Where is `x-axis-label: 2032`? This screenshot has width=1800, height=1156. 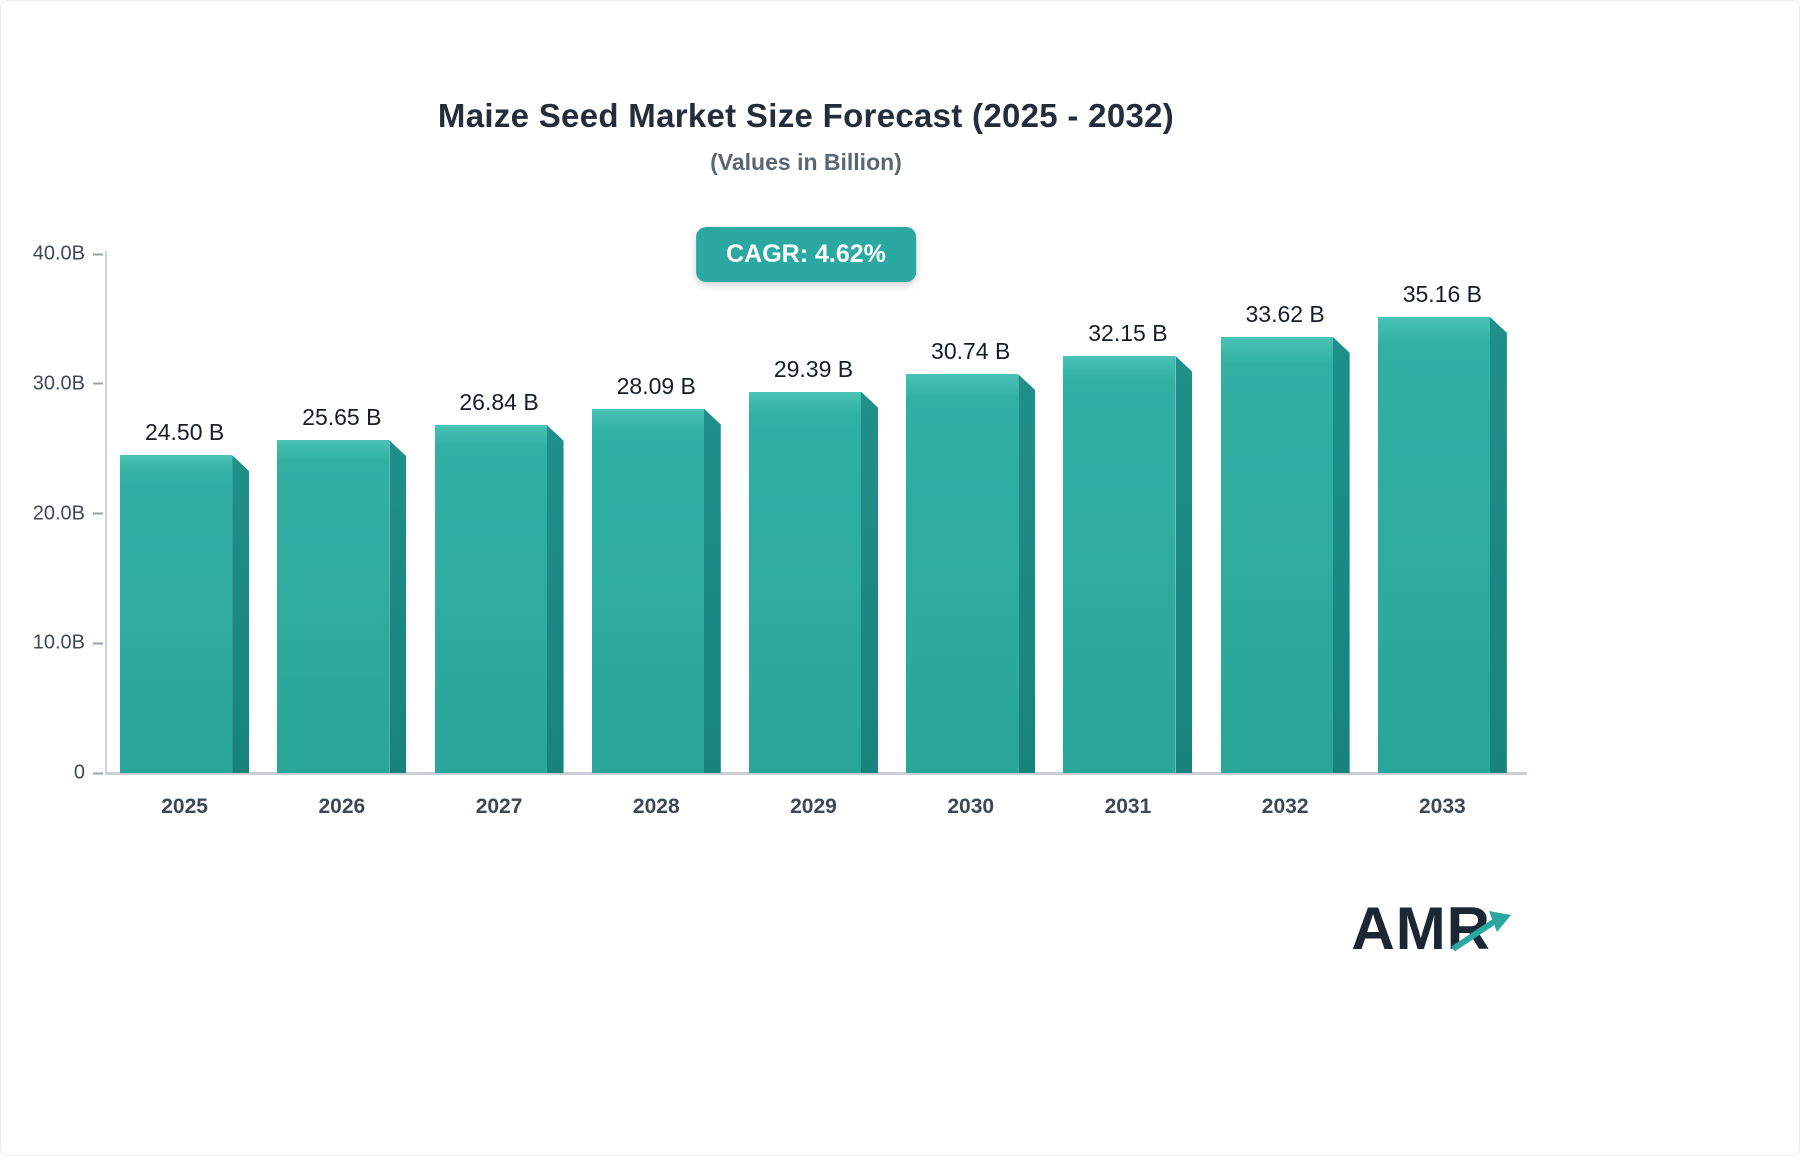
x-axis-label: 2032 is located at coordinates (1285, 806).